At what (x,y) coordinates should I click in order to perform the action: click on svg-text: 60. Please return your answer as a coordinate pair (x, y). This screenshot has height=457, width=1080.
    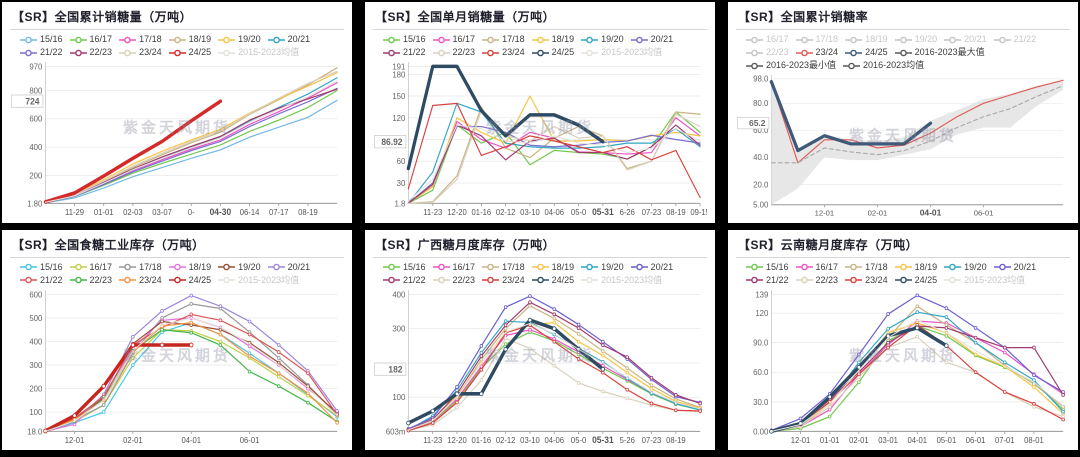
    Looking at the image, I should click on (401, 161).